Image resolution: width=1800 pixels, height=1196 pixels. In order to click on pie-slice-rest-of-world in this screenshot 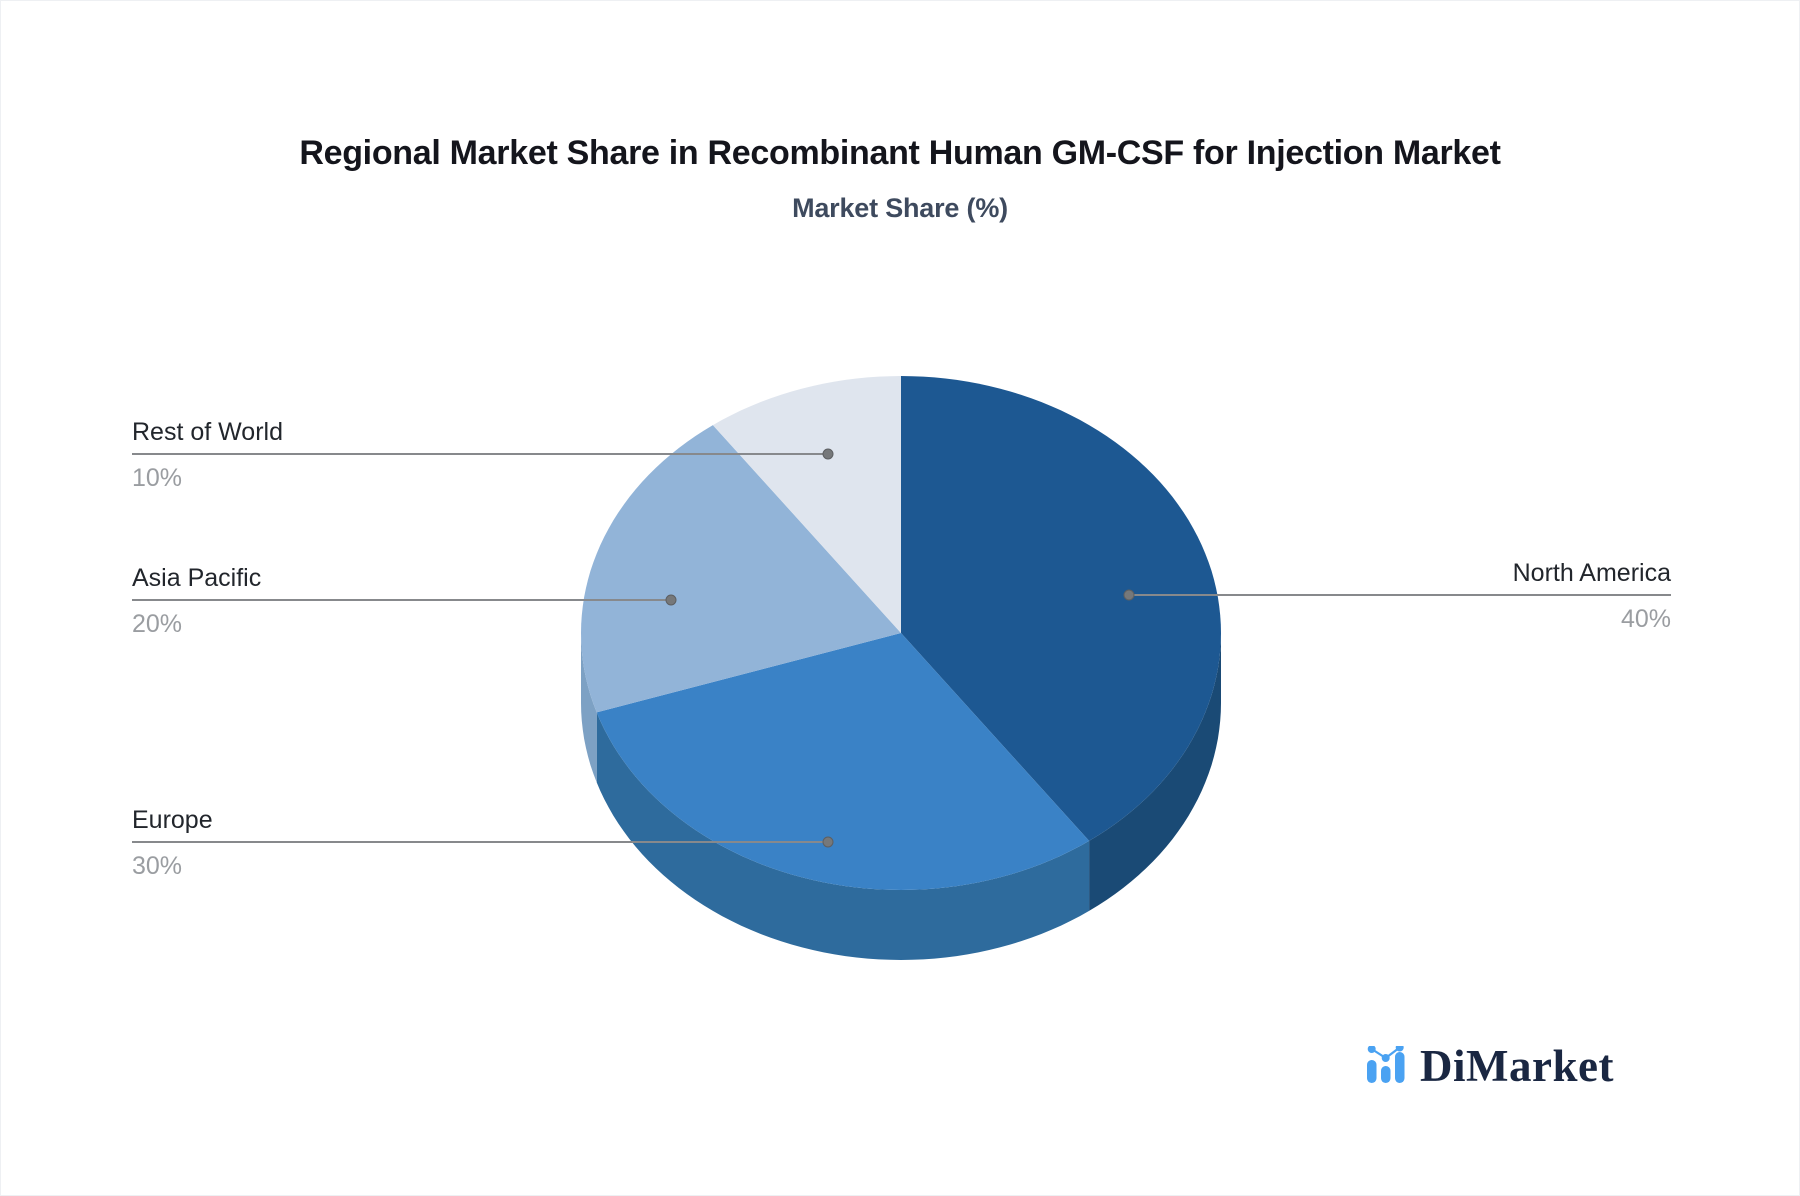, I will do `click(806, 504)`.